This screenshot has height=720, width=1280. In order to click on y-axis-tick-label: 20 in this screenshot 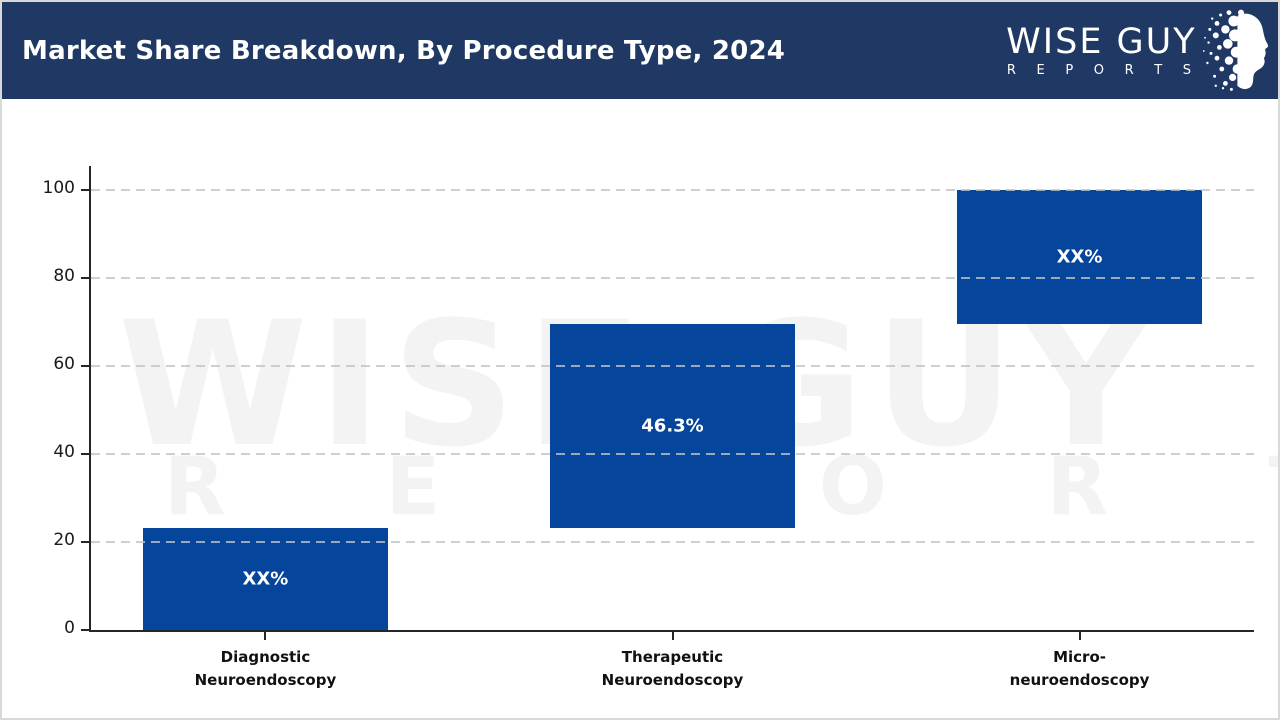, I will do `click(64, 540)`.